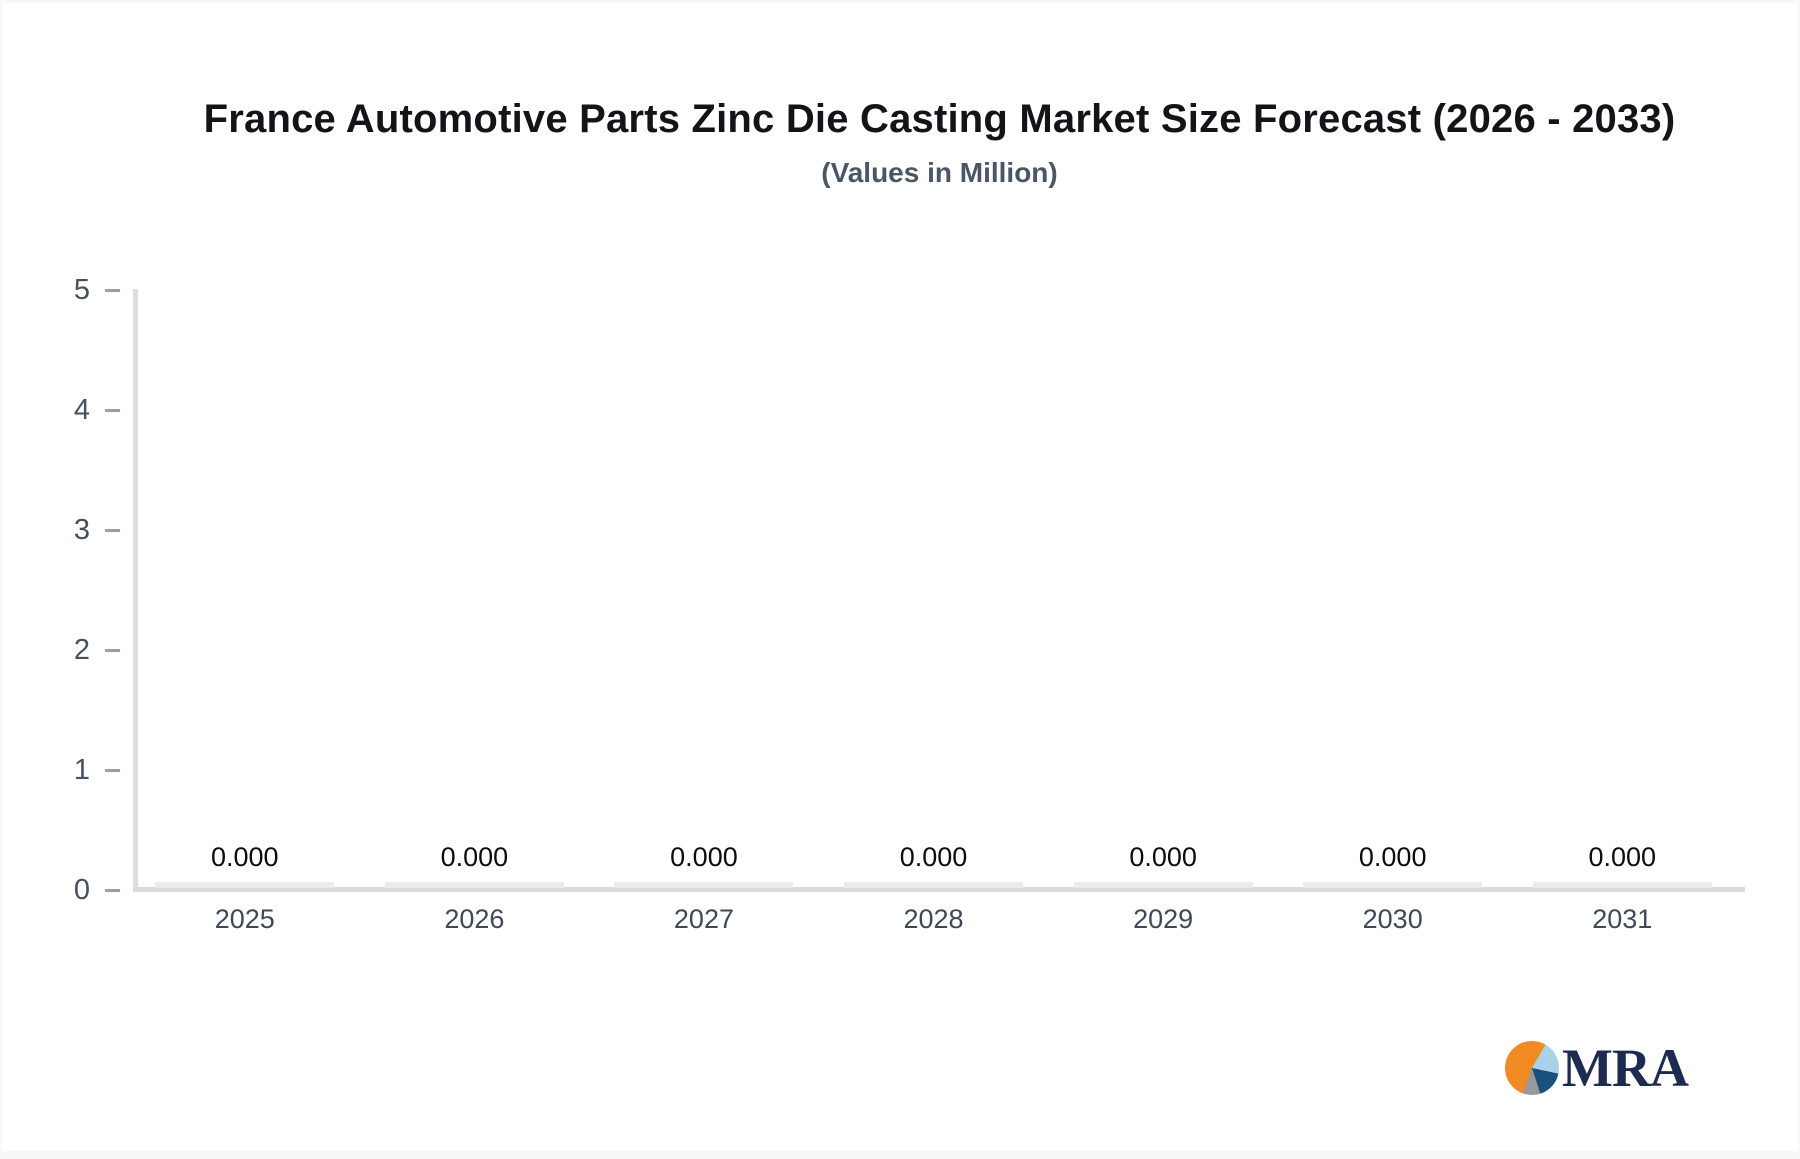 Image resolution: width=1800 pixels, height=1159 pixels. I want to click on x-tick-label: 2031, so click(1622, 919).